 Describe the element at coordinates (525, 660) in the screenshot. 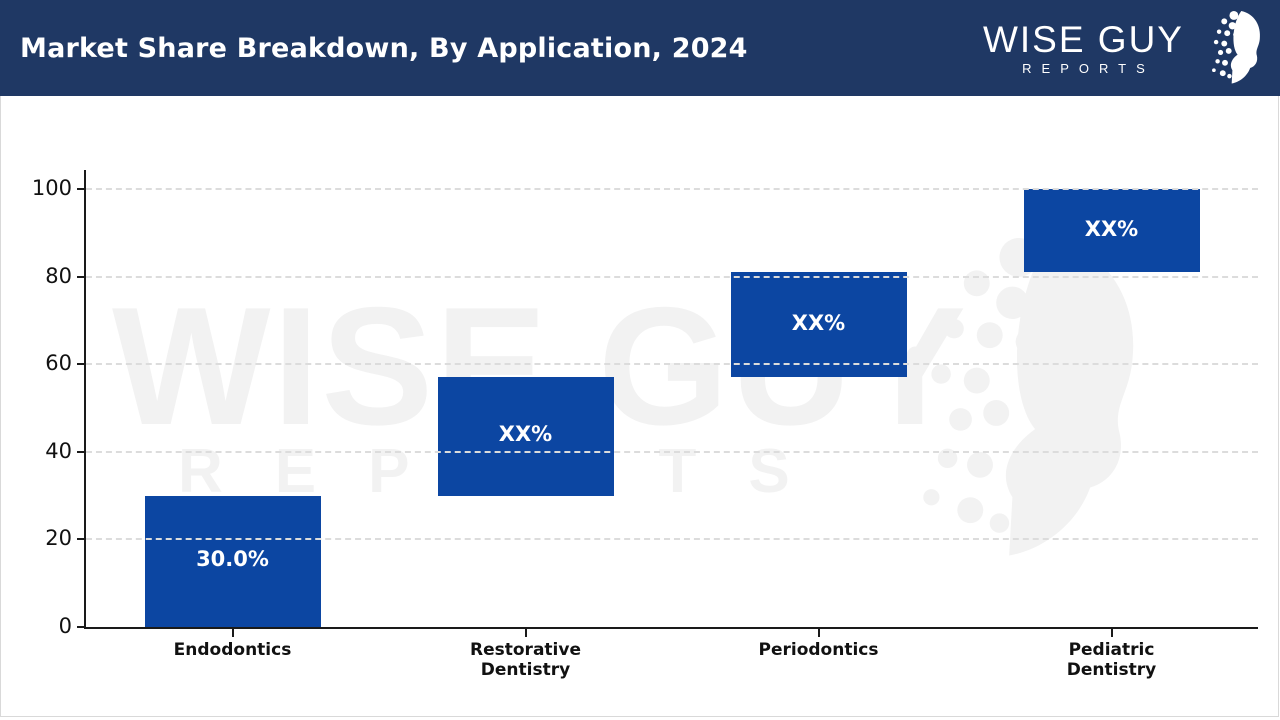

I see `xtick-label-2: Restorative Dentistry` at that location.